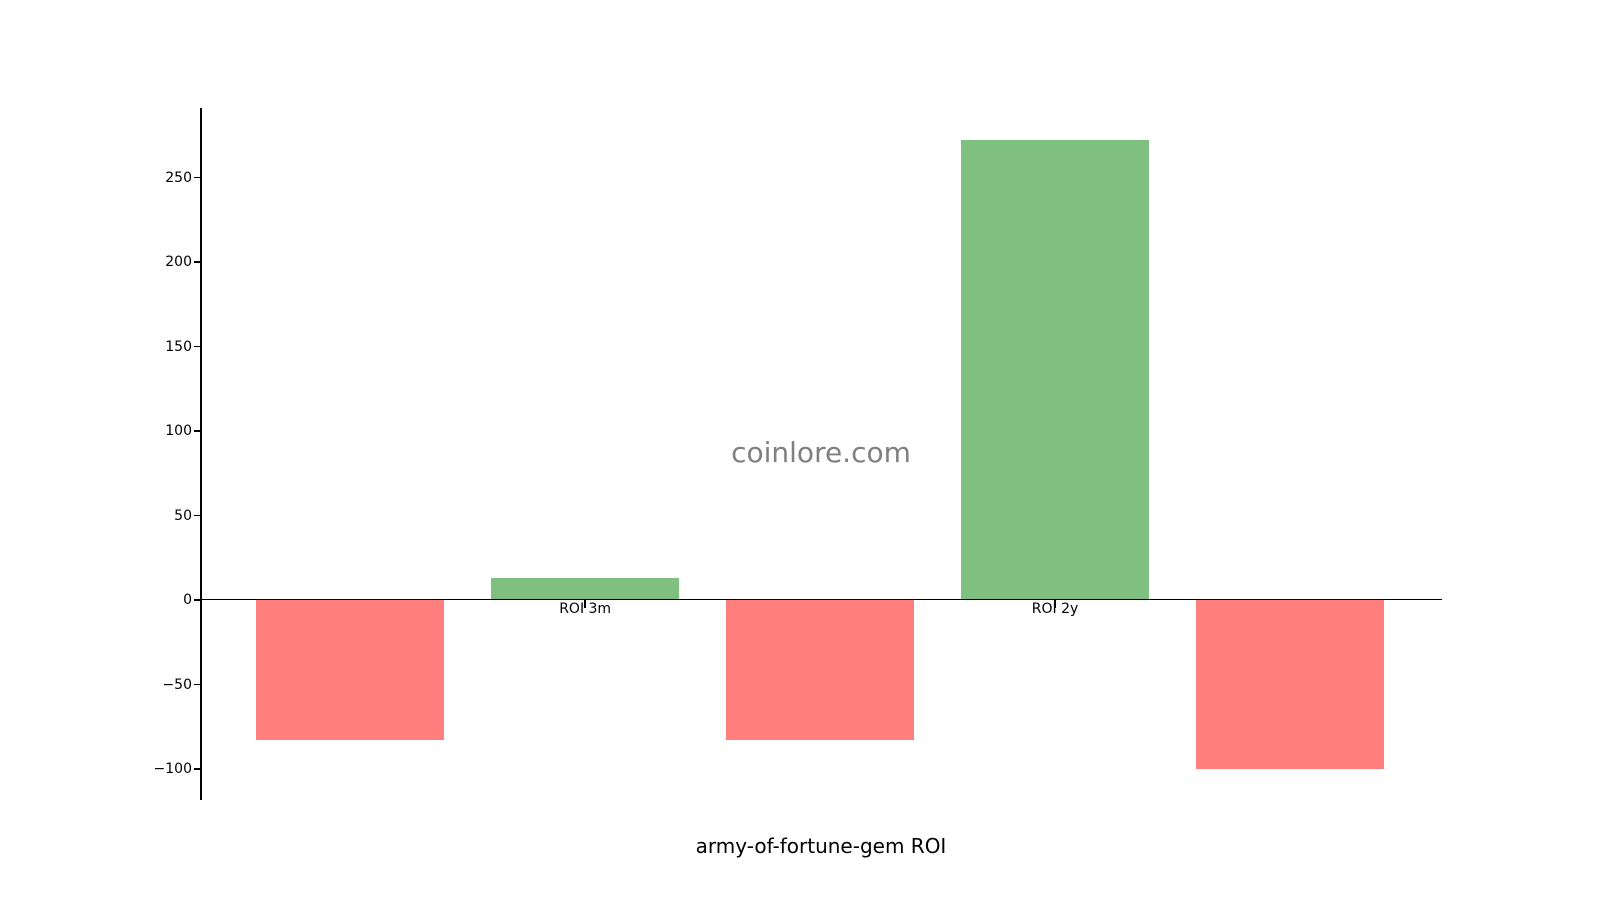  What do you see at coordinates (187, 600) in the screenshot?
I see `y-tick-label: 0` at bounding box center [187, 600].